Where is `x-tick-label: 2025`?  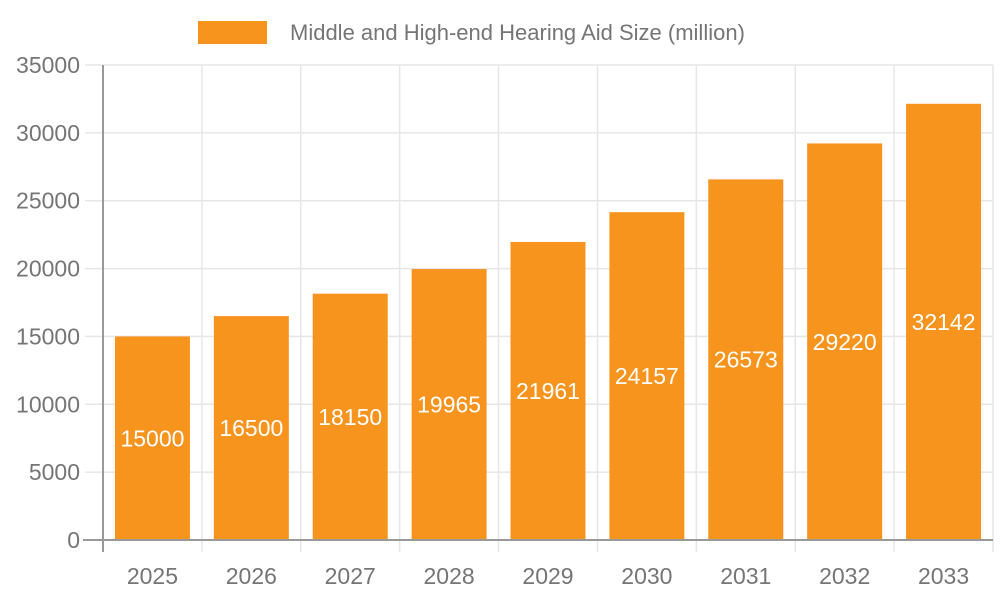 x-tick-label: 2025 is located at coordinates (152, 576).